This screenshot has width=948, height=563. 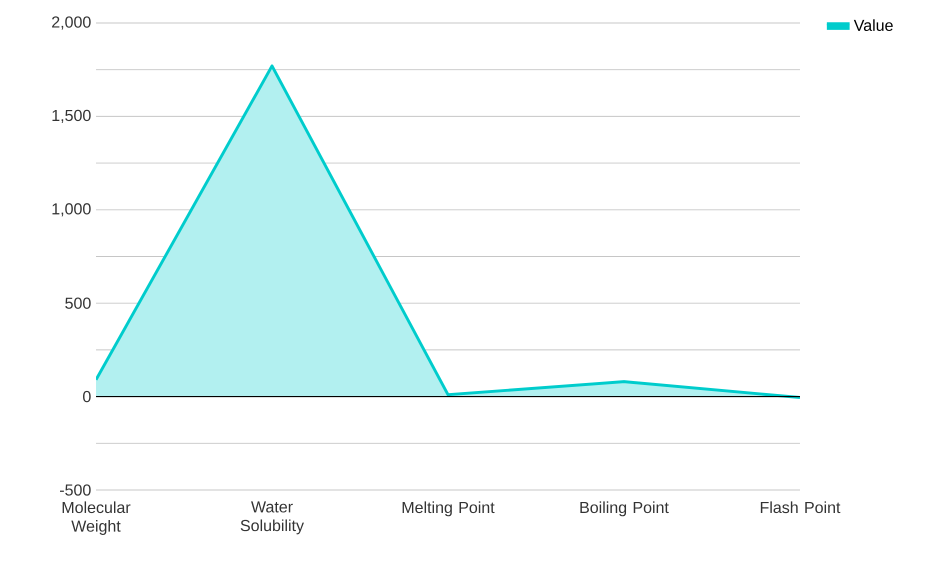 What do you see at coordinates (624, 508) in the screenshot?
I see `x-tick-label: Boiling Point` at bounding box center [624, 508].